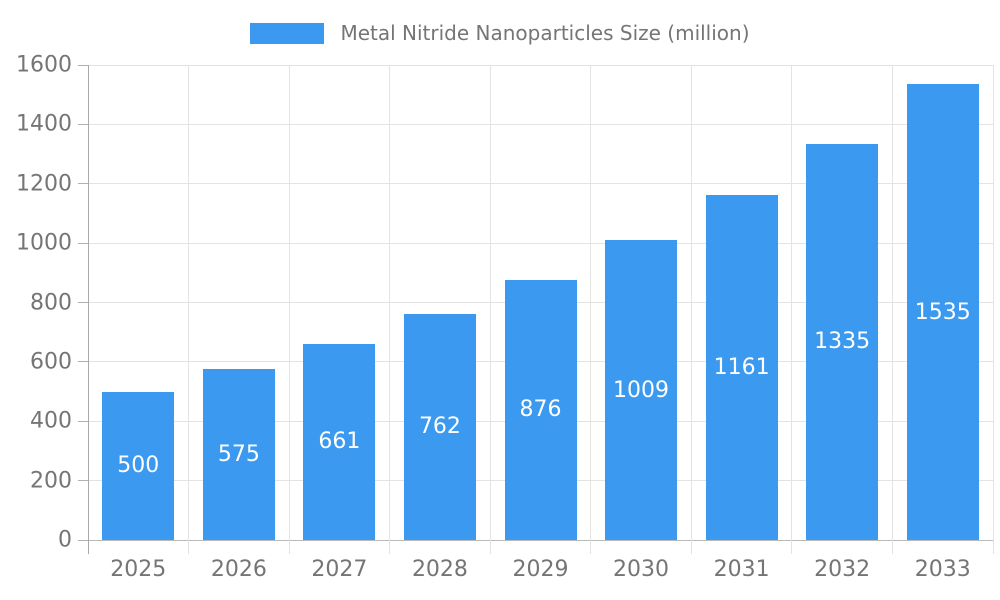  I want to click on bar-2031: 1161, so click(741, 367).